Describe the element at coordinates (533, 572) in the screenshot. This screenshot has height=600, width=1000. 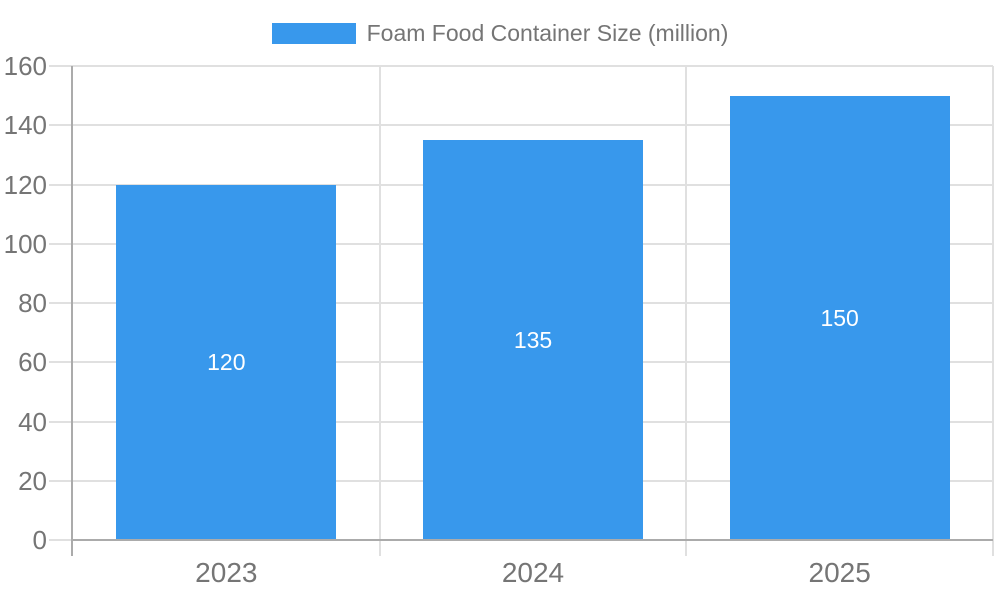
I see `x-tick-label: 2024` at that location.